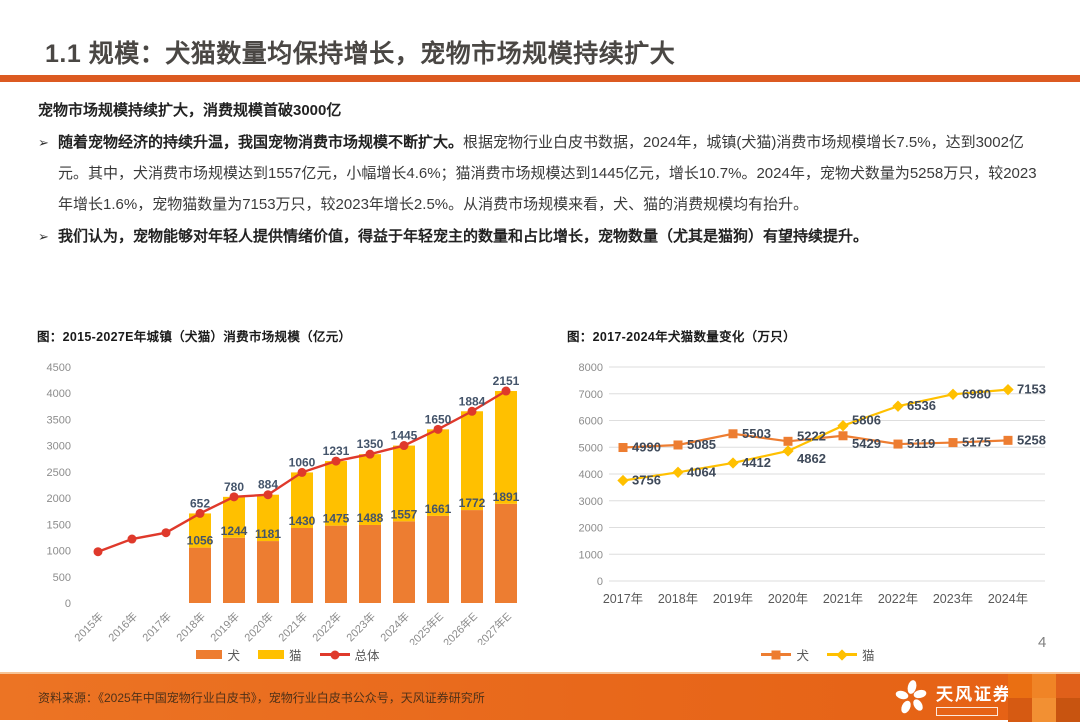 The width and height of the screenshot is (1080, 722). What do you see at coordinates (472, 503) in the screenshot?
I see `svg-text: 1772` at bounding box center [472, 503].